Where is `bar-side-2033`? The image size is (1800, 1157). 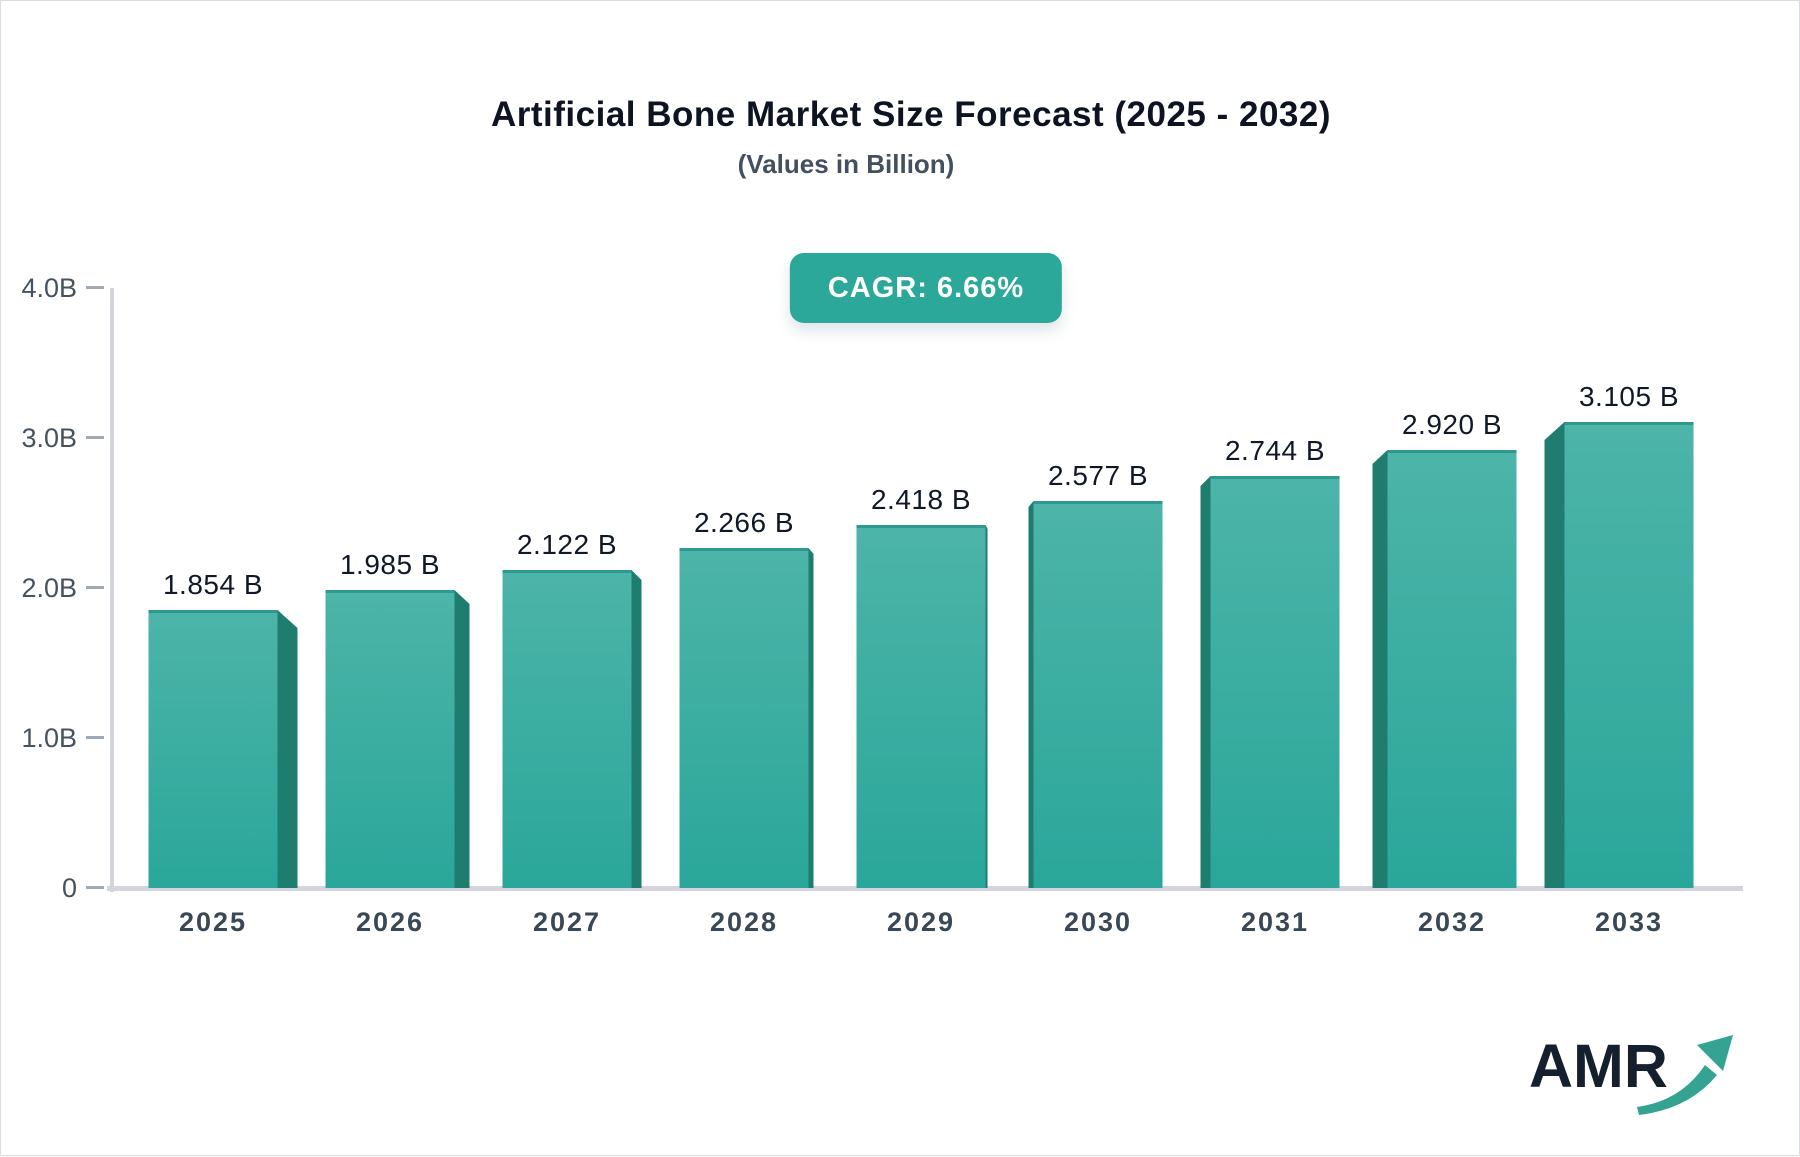
bar-side-2033 is located at coordinates (1554, 655).